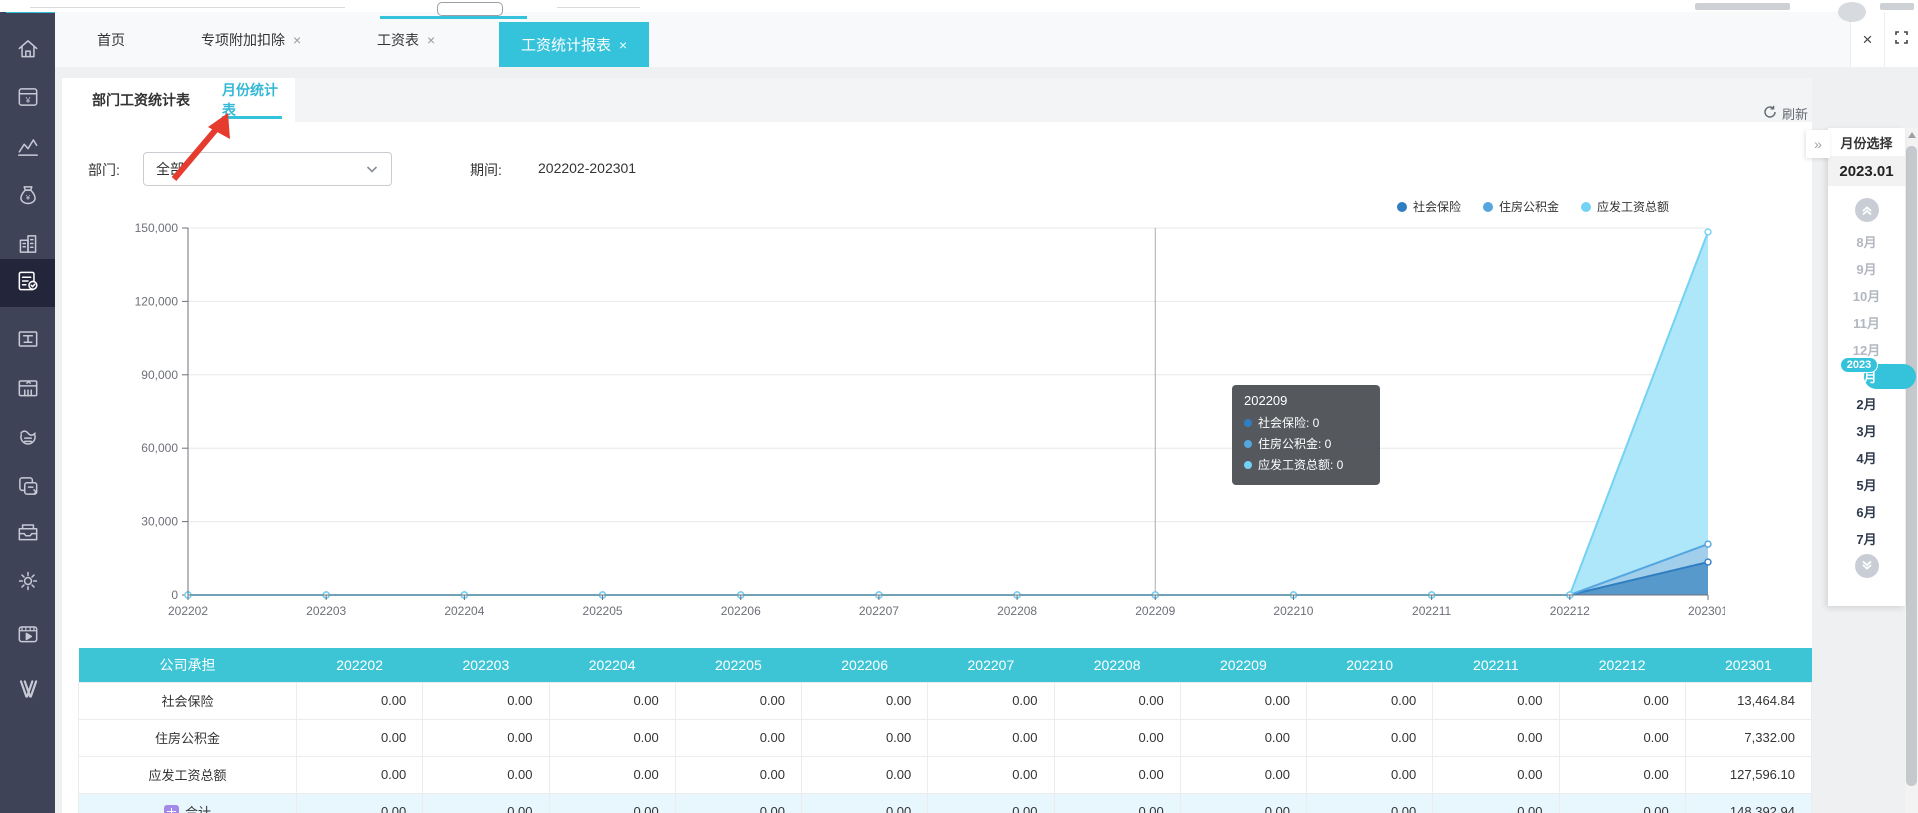 The height and width of the screenshot is (813, 1918). Describe the element at coordinates (1785, 113) in the screenshot. I see `refresh-button: 刷新` at that location.